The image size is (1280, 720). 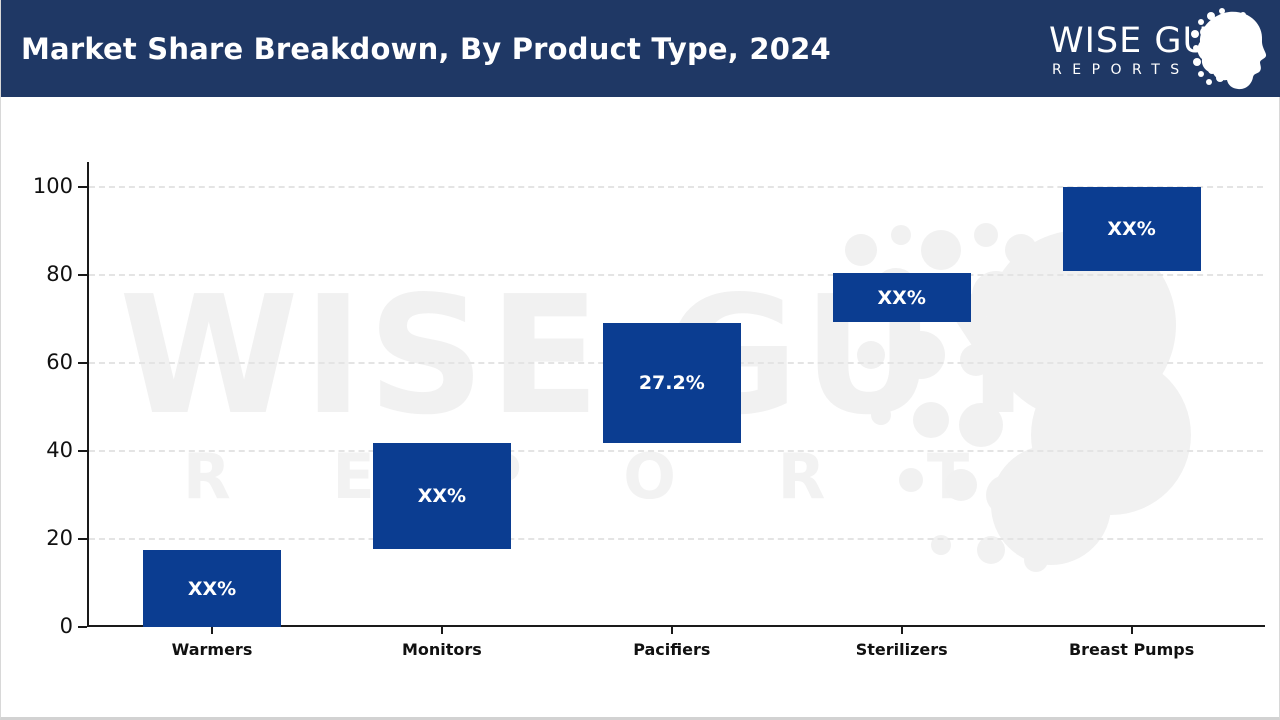 I want to click on y-tick-label-40: 40, so click(x=59, y=450).